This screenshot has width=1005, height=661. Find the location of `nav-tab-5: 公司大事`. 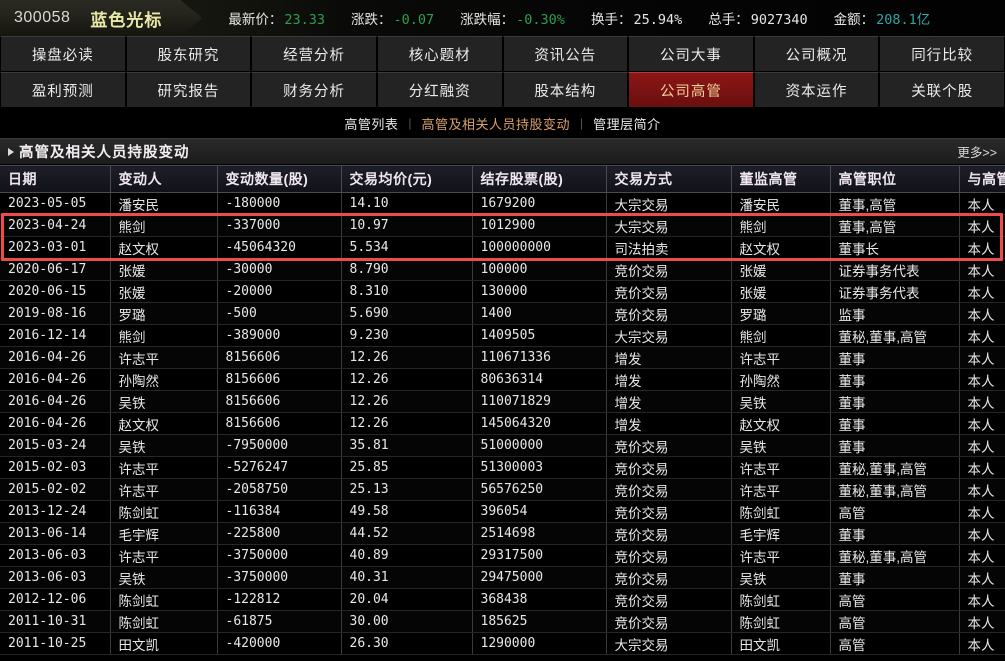

nav-tab-5: 公司大事 is located at coordinates (691, 54).